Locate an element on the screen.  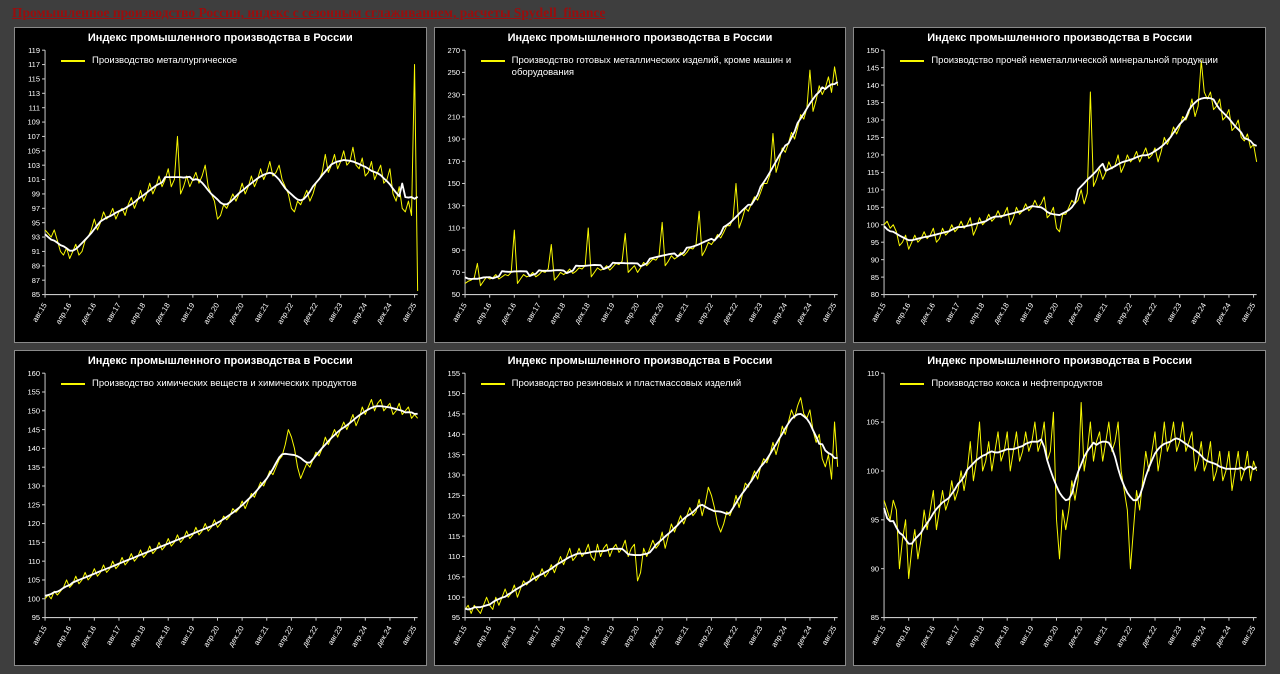
x-tick-label: апр.24 is located at coordinates (779, 312).